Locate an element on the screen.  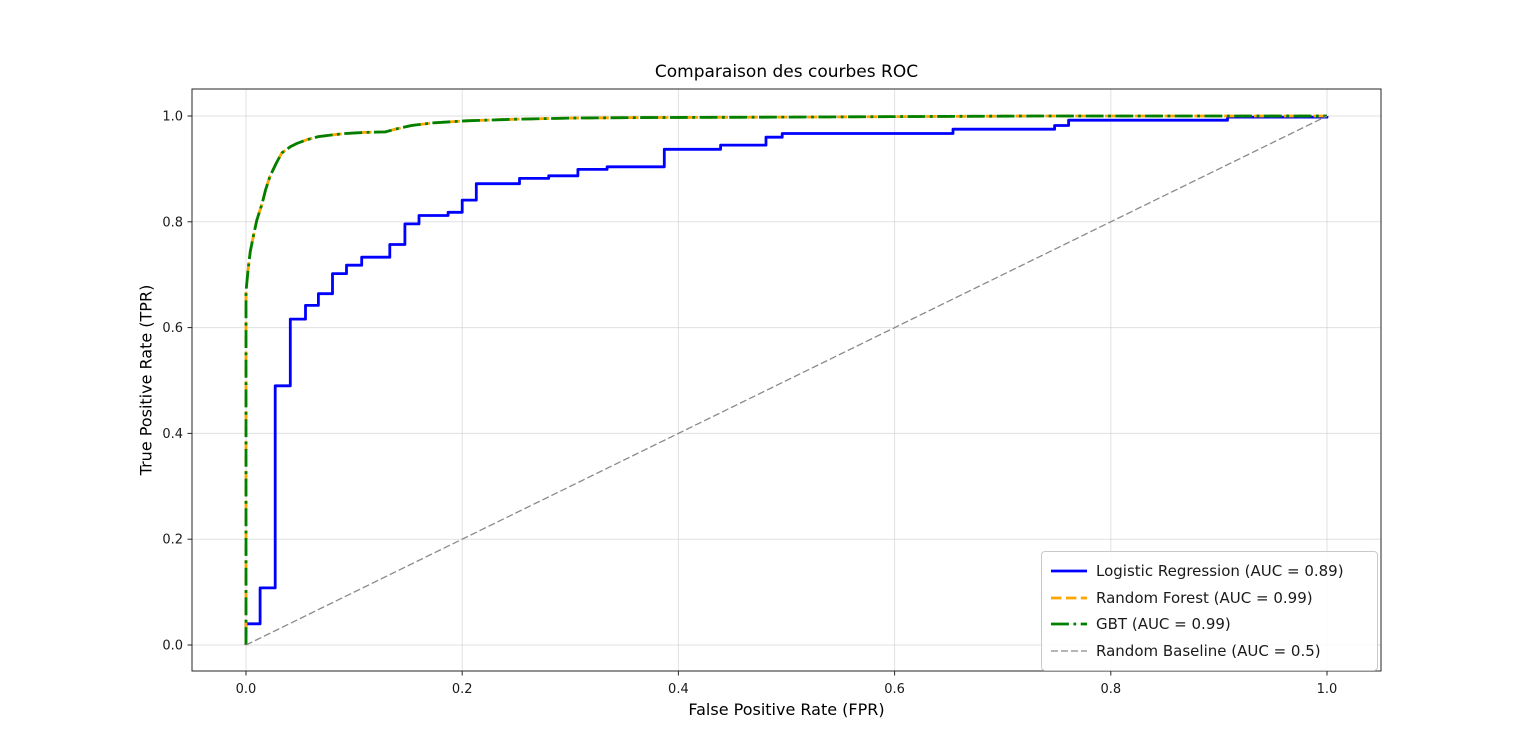
x-tick-label-0: 0.0 is located at coordinates (246, 689).